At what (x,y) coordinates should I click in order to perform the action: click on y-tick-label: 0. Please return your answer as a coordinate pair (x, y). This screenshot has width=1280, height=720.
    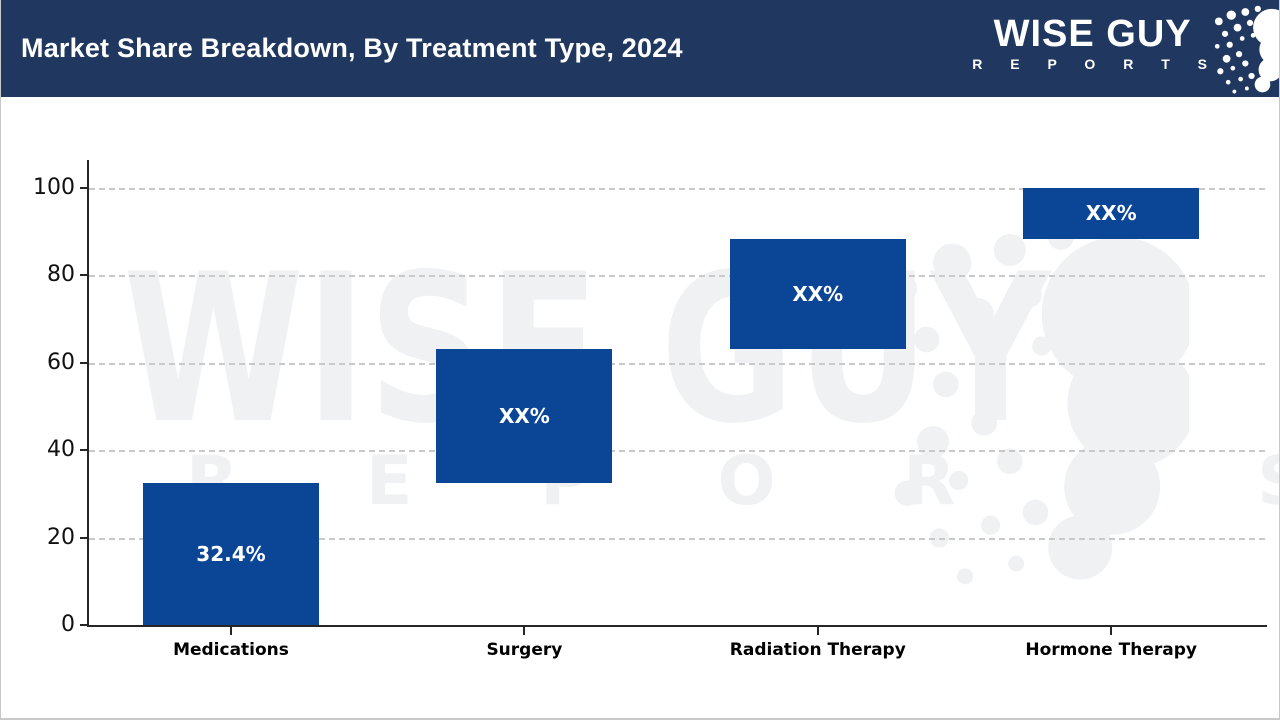
    Looking at the image, I should click on (68, 624).